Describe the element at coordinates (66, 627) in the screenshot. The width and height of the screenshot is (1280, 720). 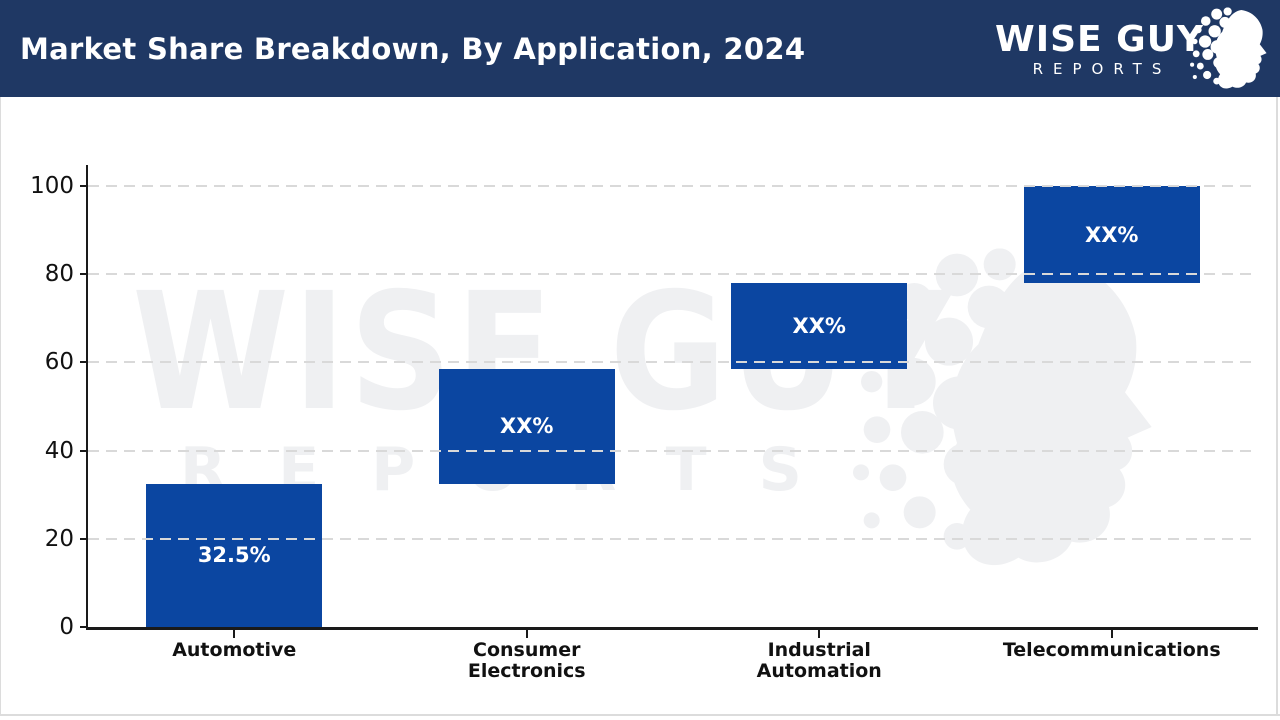
I see `y-tick-label-0: 0` at that location.